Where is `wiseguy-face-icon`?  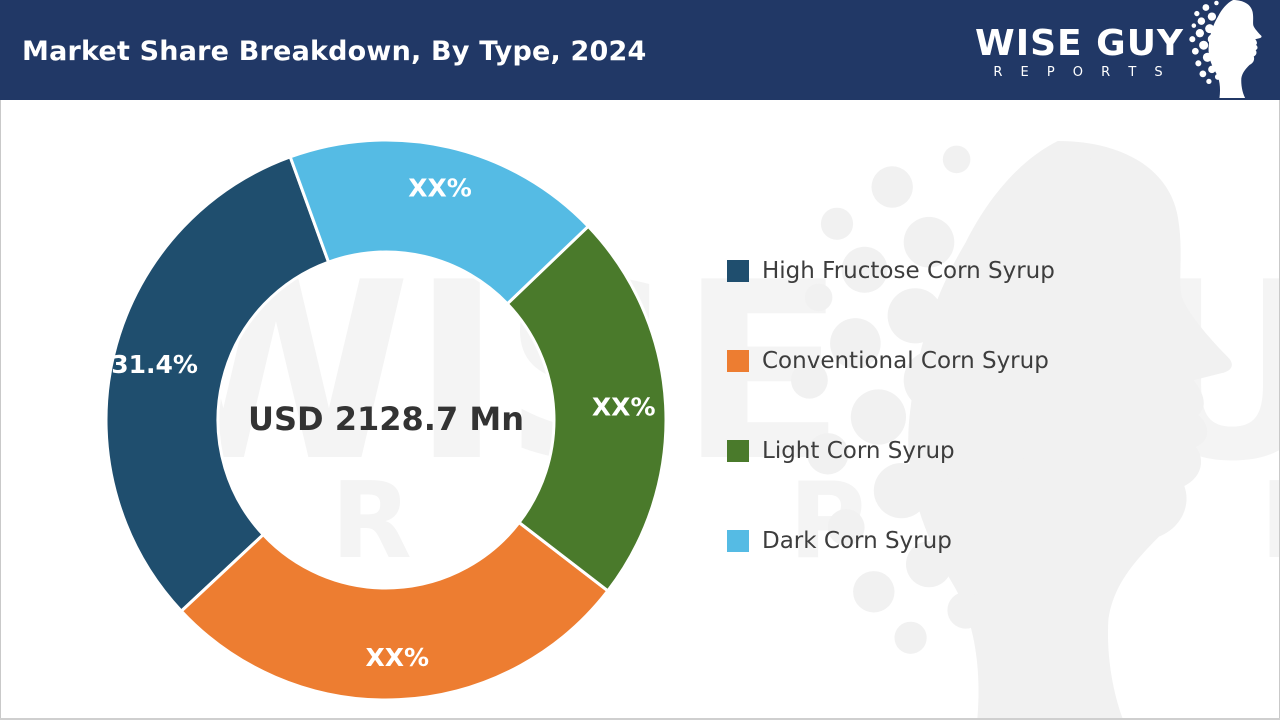 wiseguy-face-icon is located at coordinates (1225, 49).